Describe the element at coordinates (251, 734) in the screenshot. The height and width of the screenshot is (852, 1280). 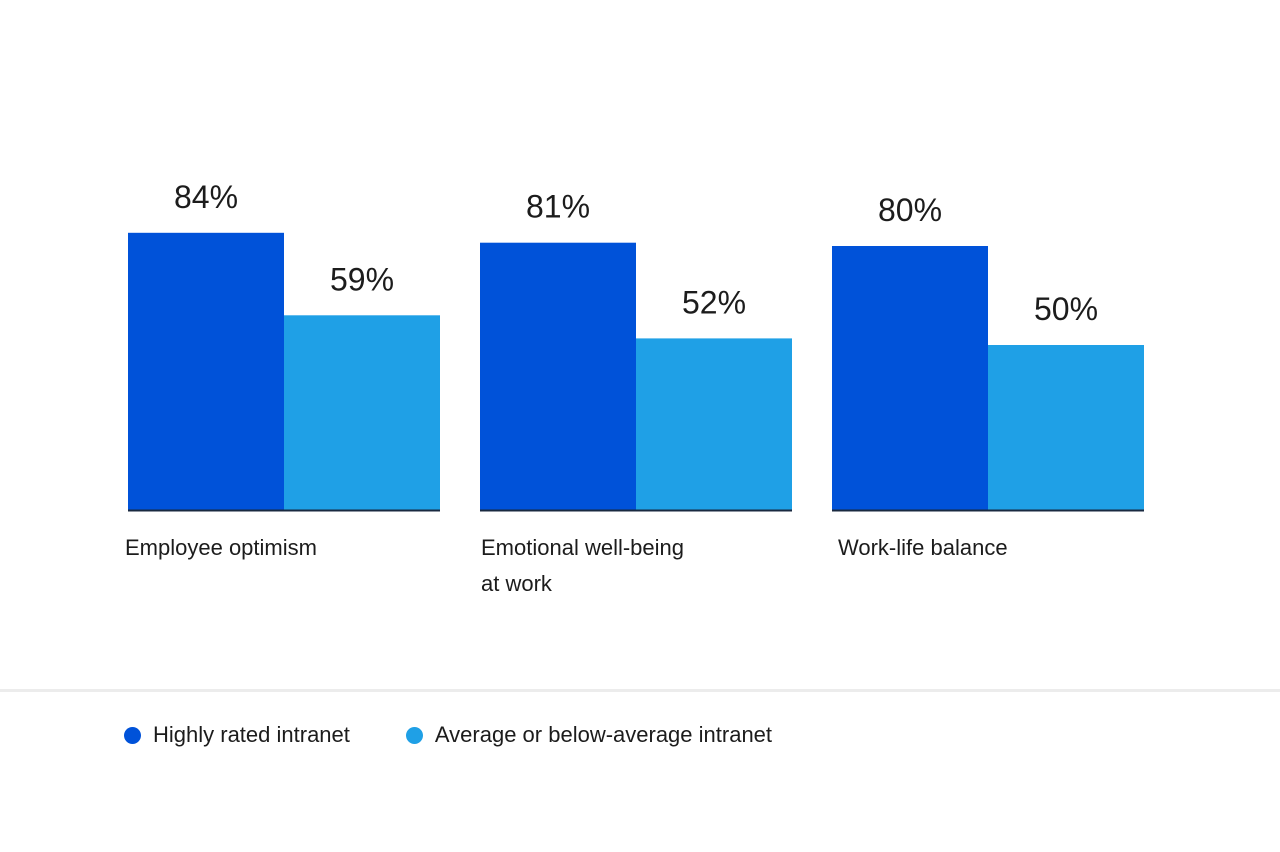
I see `legend-label: Highly rated intranet` at that location.